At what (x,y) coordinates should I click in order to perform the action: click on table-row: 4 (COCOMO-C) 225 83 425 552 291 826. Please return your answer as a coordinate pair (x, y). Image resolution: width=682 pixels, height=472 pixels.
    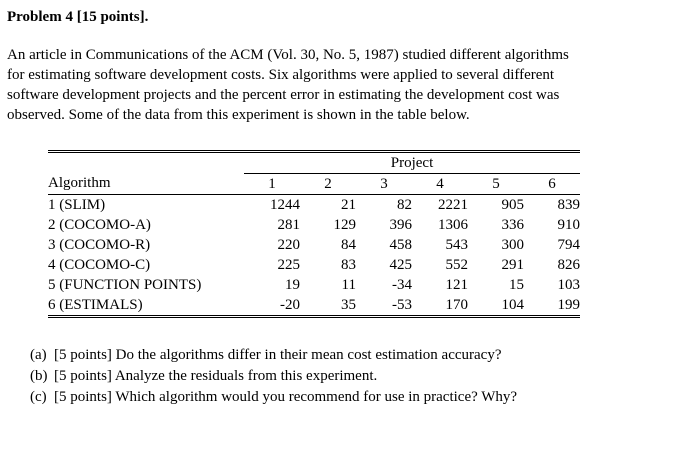
    Looking at the image, I should click on (314, 265).